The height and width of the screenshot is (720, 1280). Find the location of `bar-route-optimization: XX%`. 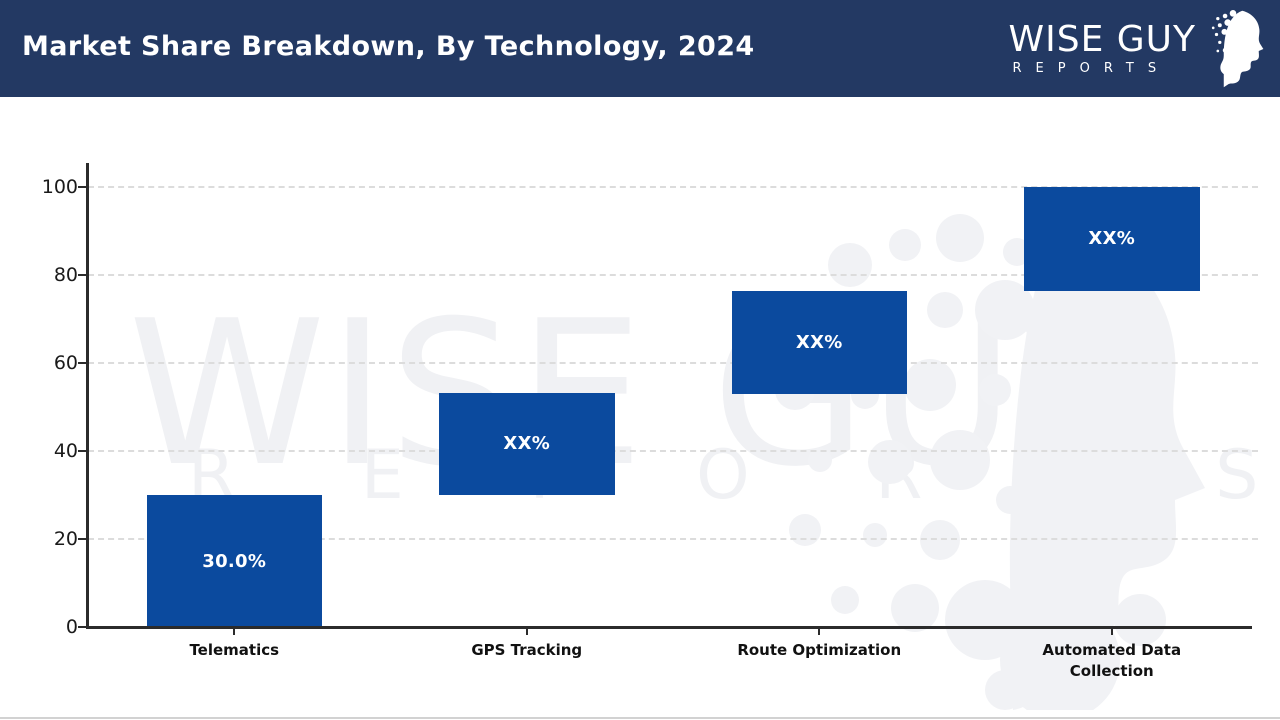

bar-route-optimization: XX% is located at coordinates (819, 342).